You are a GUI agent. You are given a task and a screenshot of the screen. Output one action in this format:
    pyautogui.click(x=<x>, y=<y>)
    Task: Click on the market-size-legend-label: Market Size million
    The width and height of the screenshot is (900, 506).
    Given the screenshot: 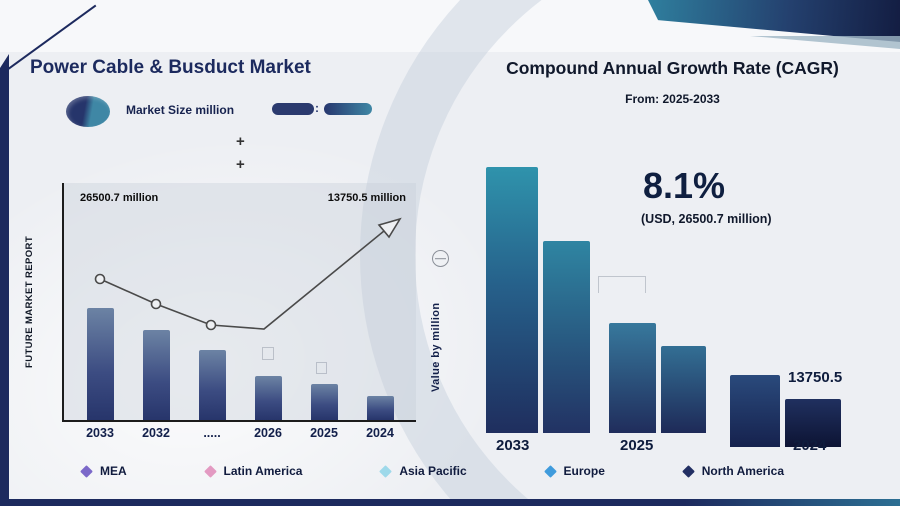 What is the action you would take?
    pyautogui.click(x=180, y=110)
    